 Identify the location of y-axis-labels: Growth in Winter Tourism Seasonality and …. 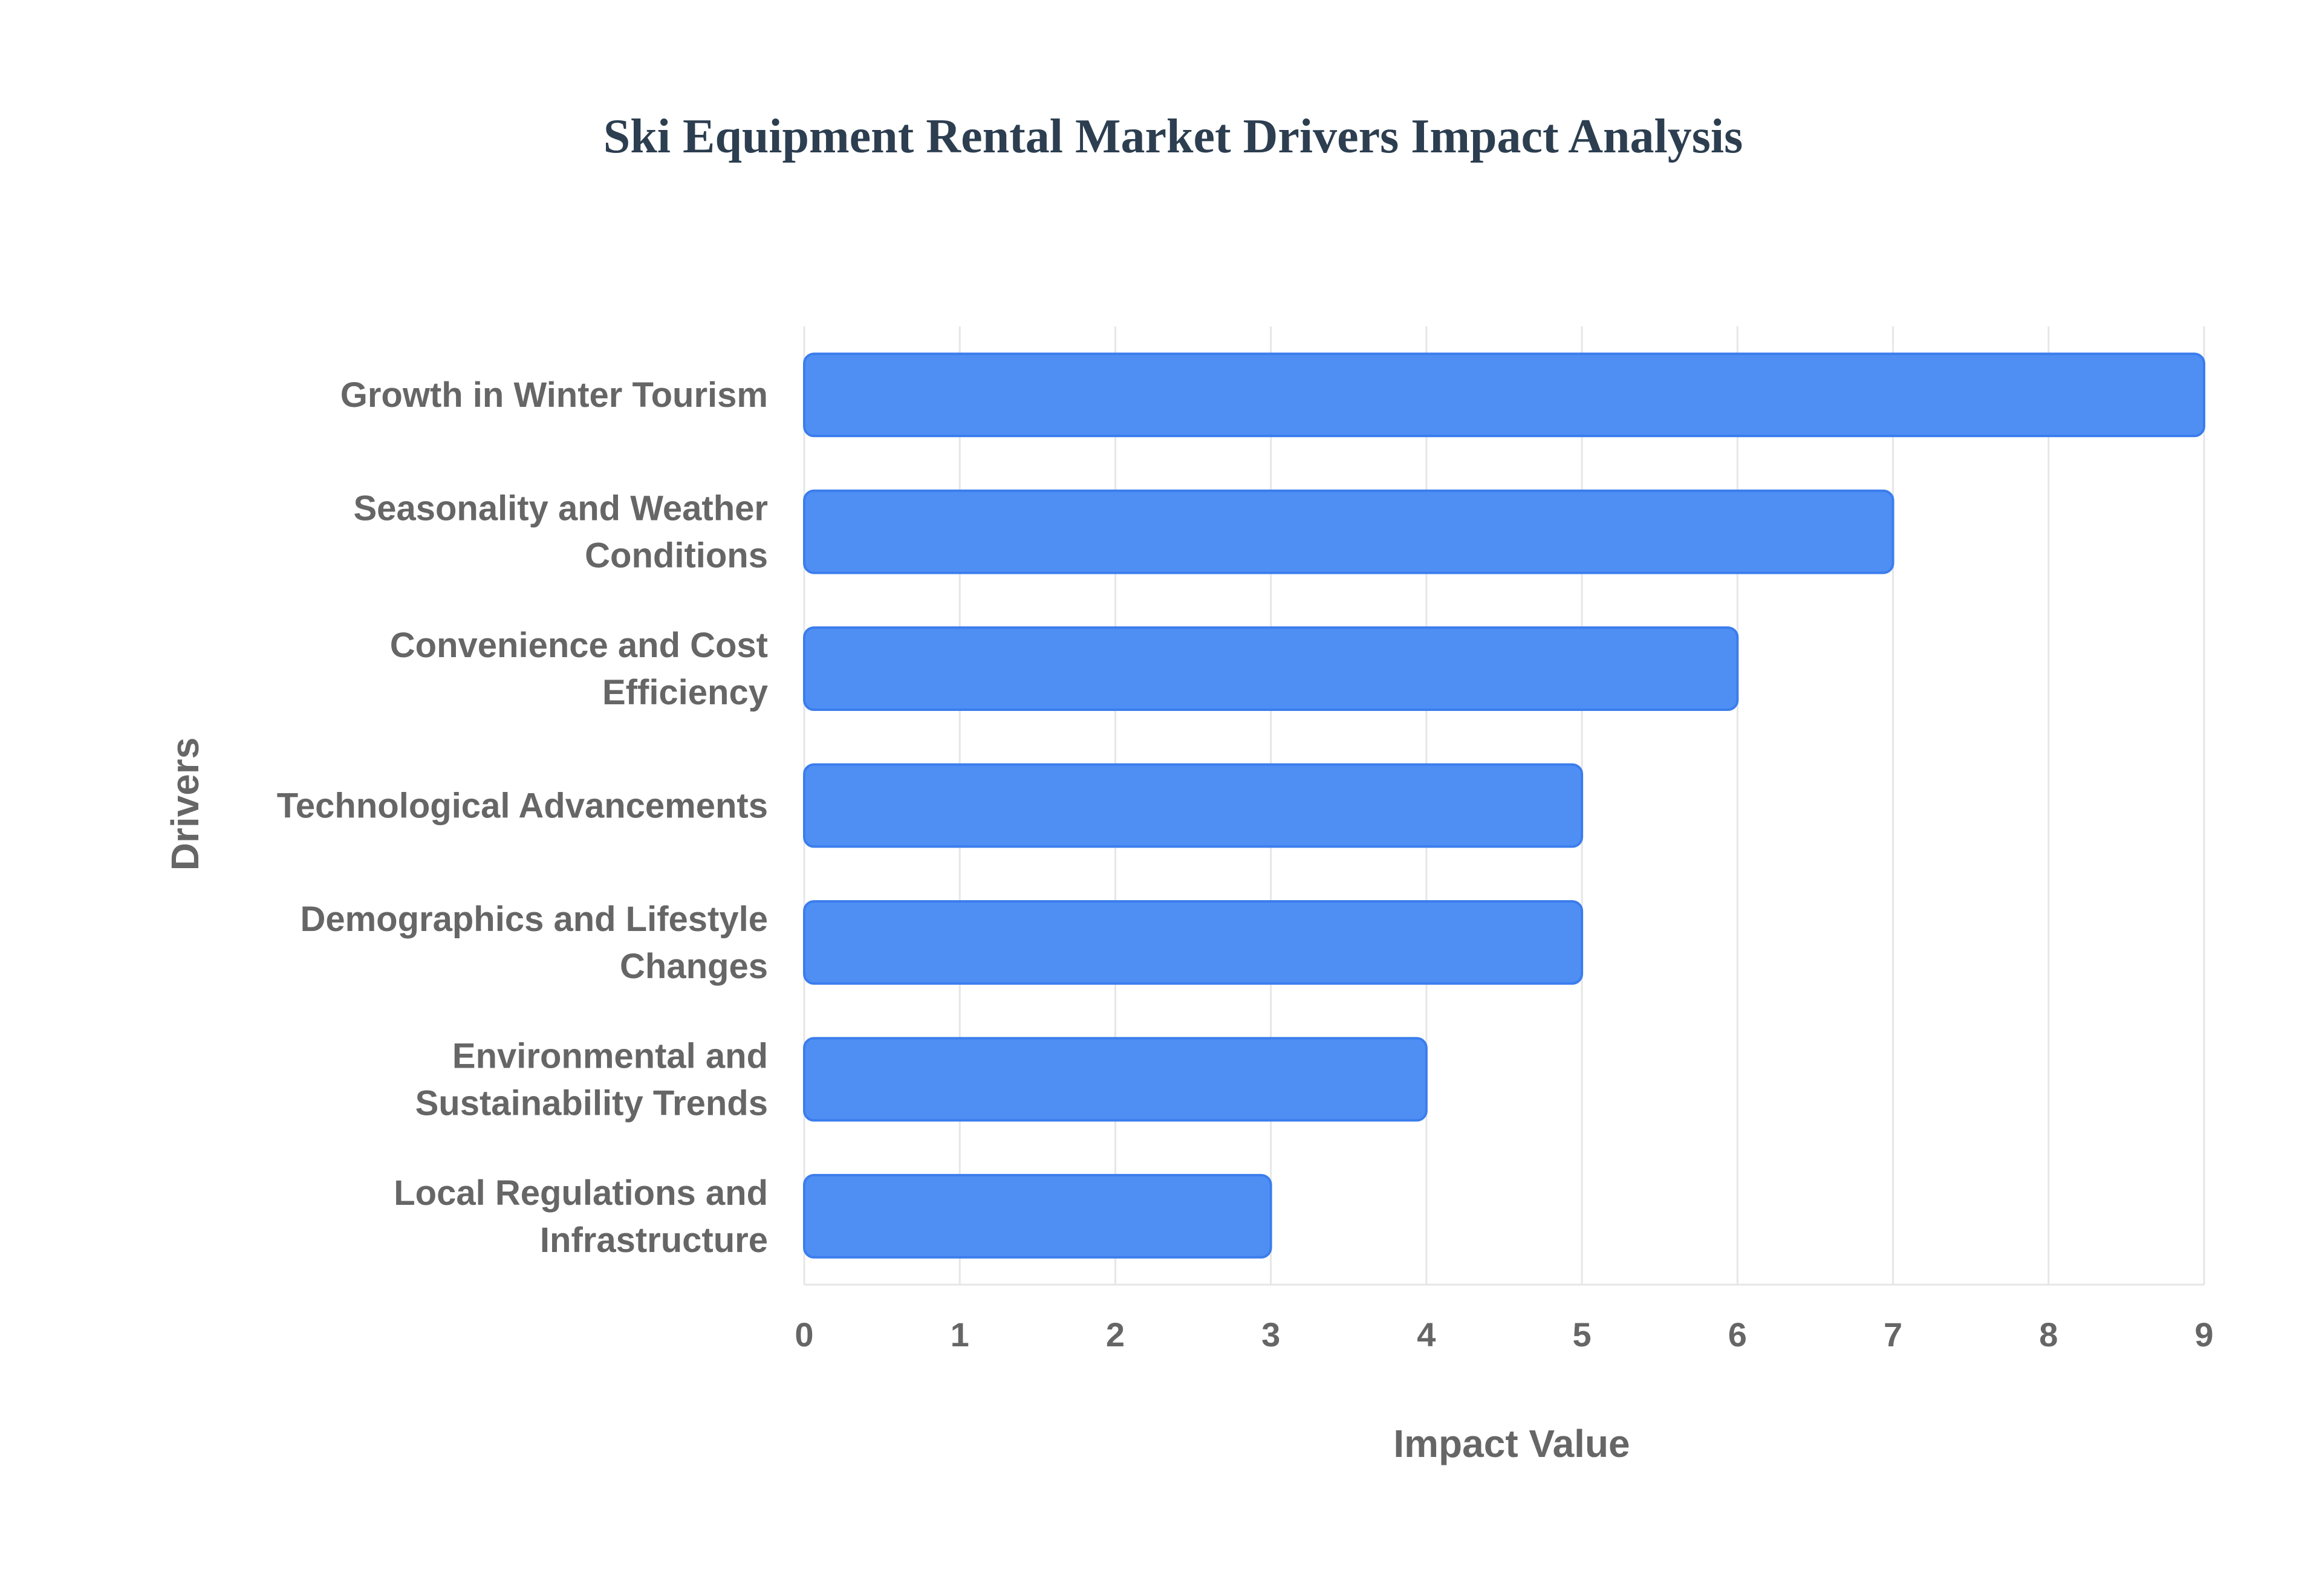
(522, 817).